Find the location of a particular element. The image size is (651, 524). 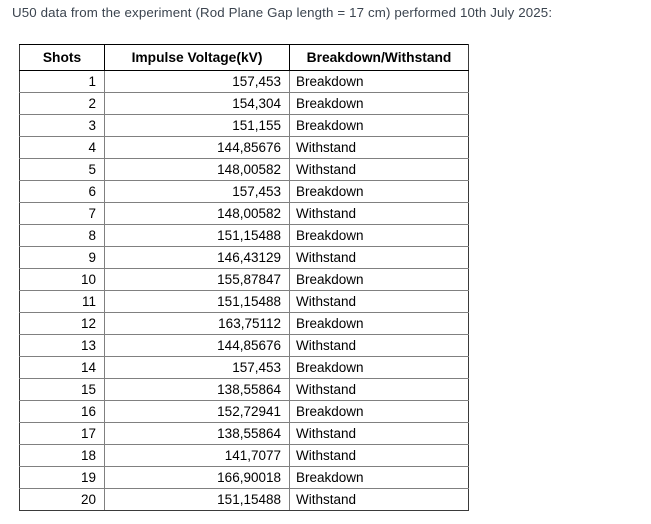

table-row: 11 151,15488 Withstand is located at coordinates (244, 301).